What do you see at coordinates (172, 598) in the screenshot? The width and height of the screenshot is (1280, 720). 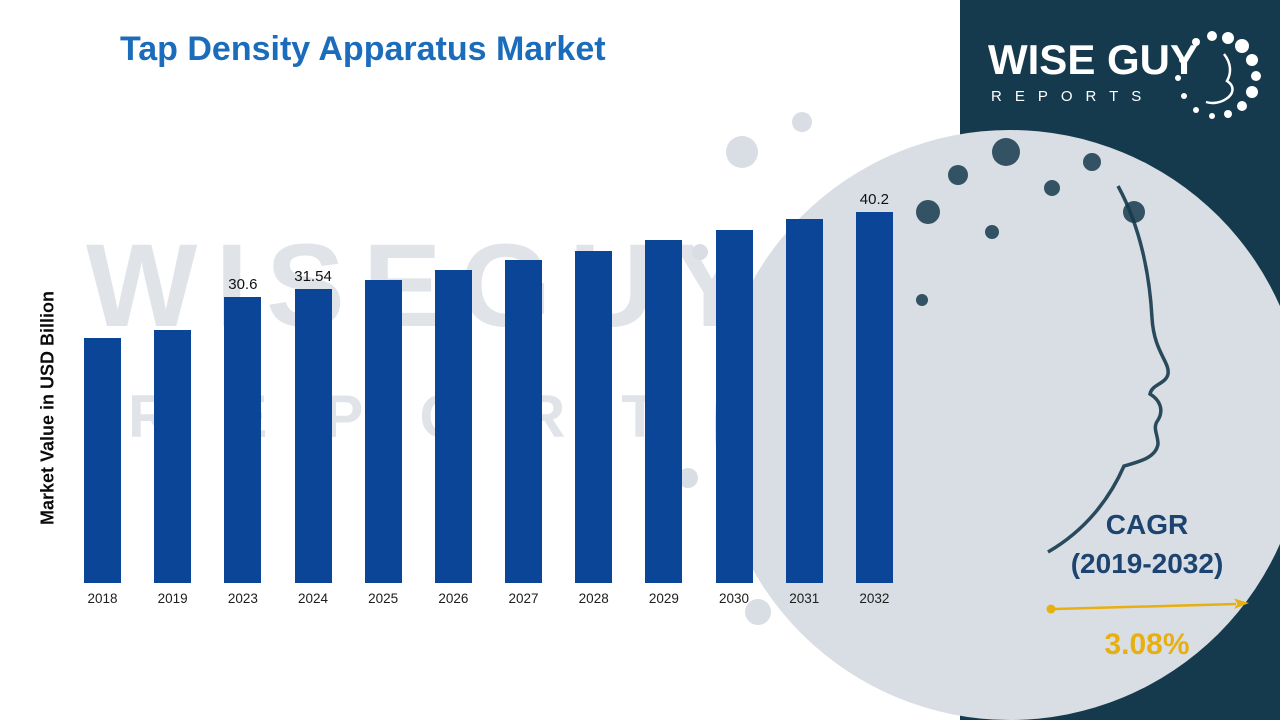 I see `x-tick-label: 2019` at bounding box center [172, 598].